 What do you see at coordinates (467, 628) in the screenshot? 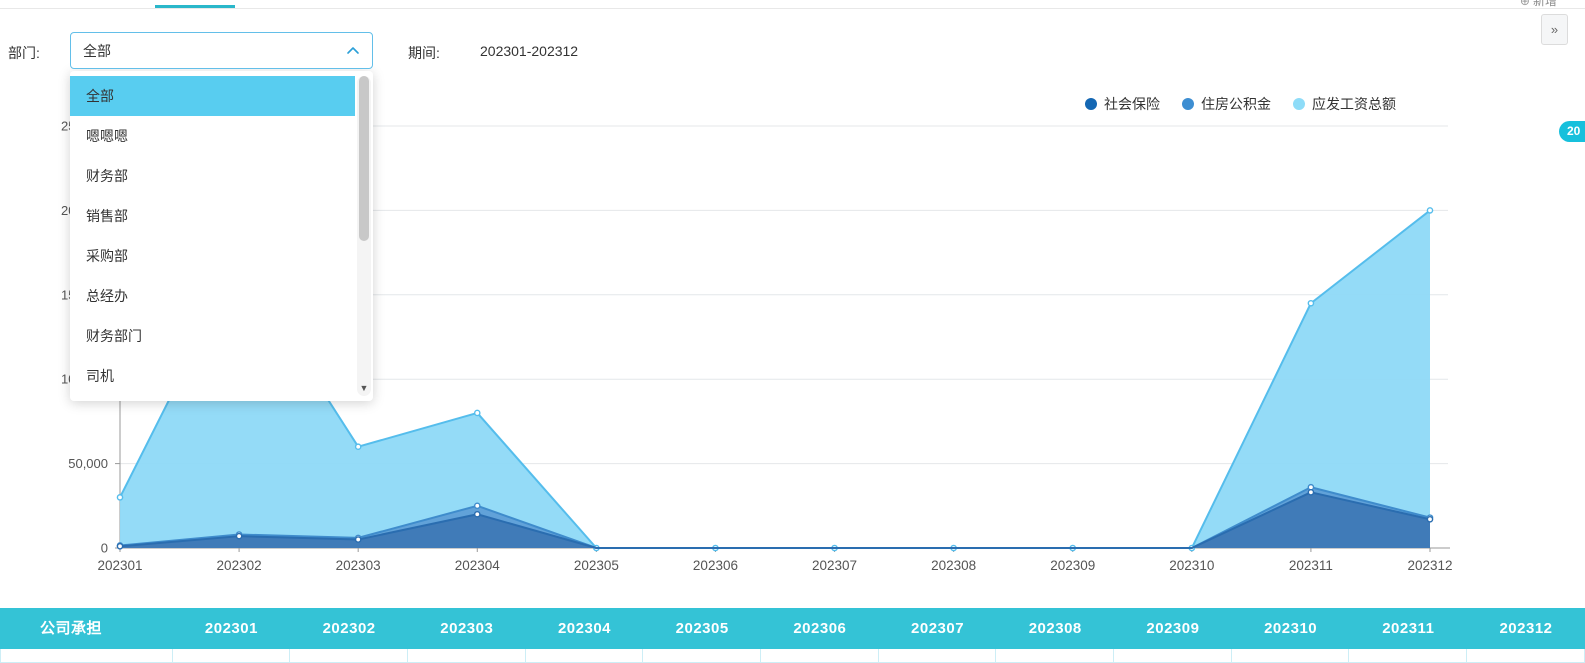
I see `table-header-month: 202303` at bounding box center [467, 628].